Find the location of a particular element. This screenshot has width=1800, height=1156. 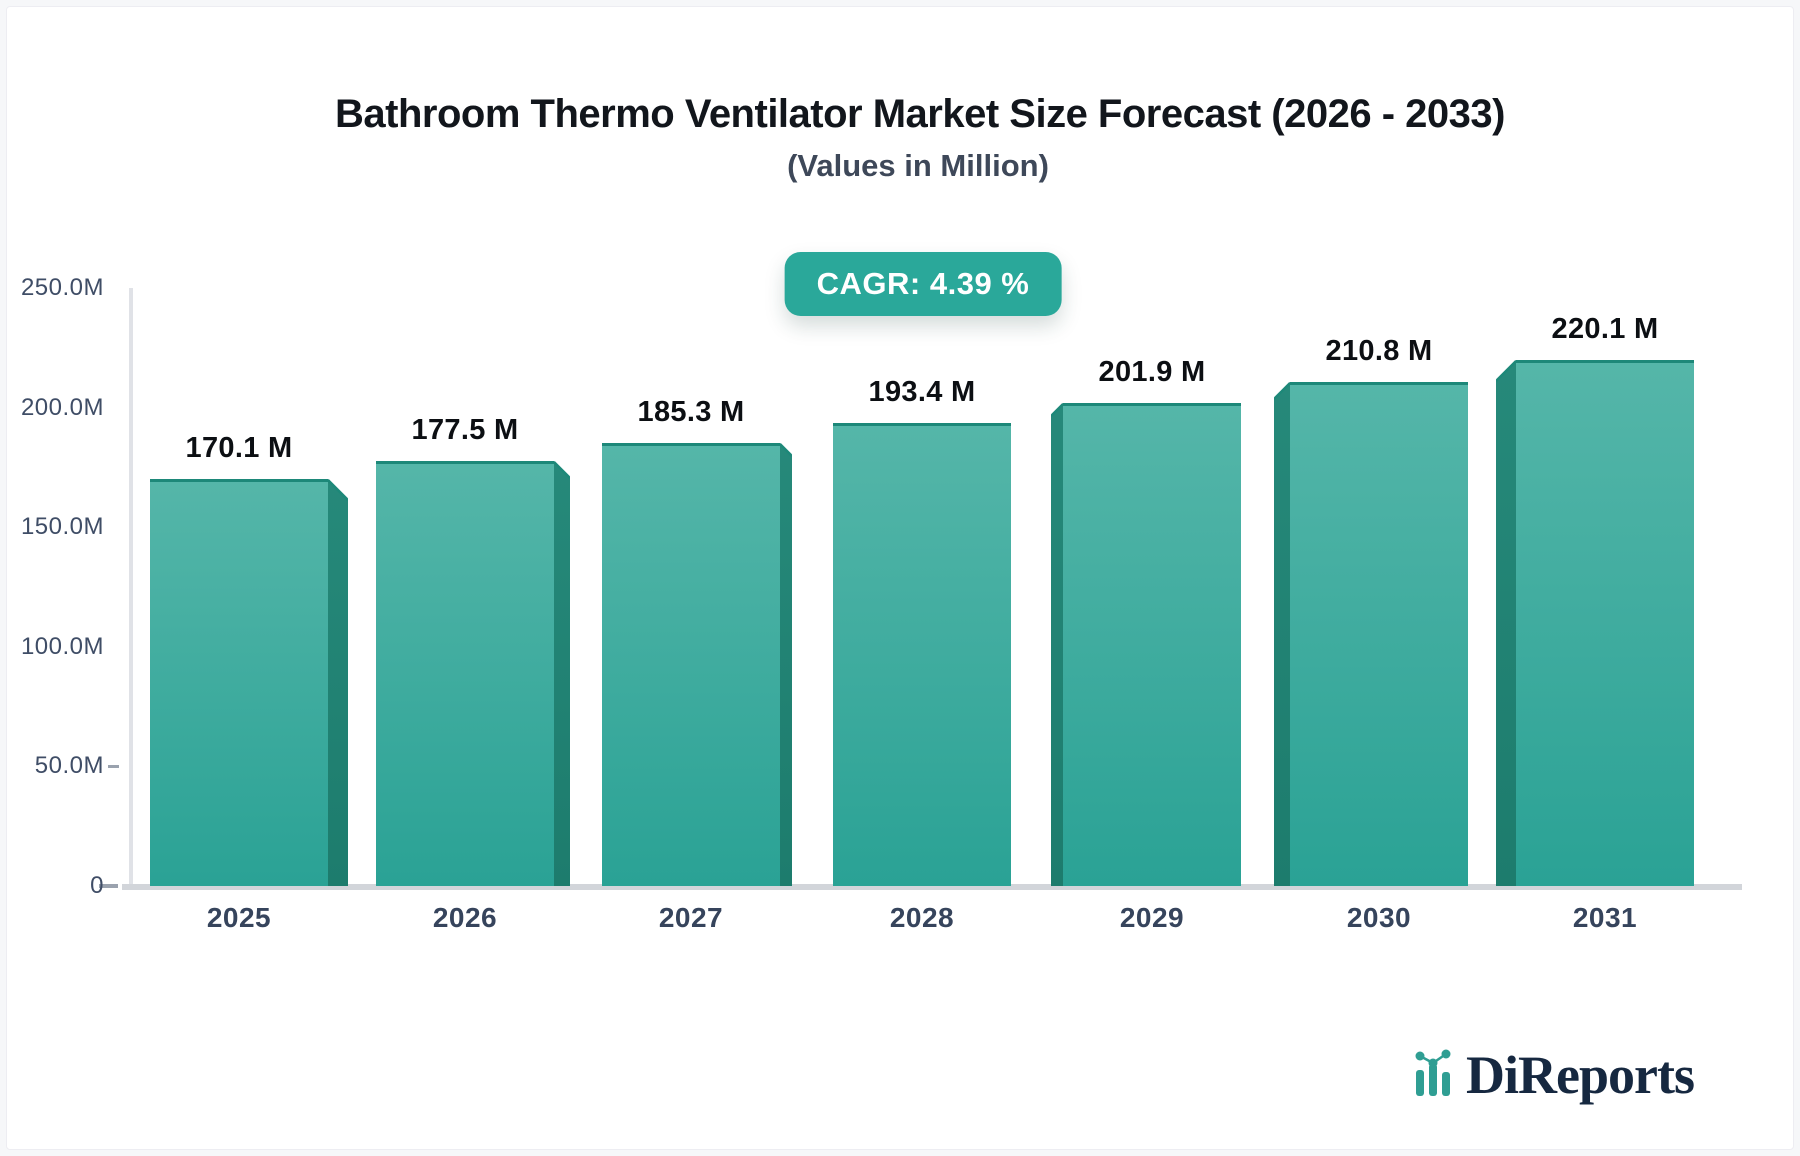

x-axis-label: 2026 is located at coordinates (465, 917).